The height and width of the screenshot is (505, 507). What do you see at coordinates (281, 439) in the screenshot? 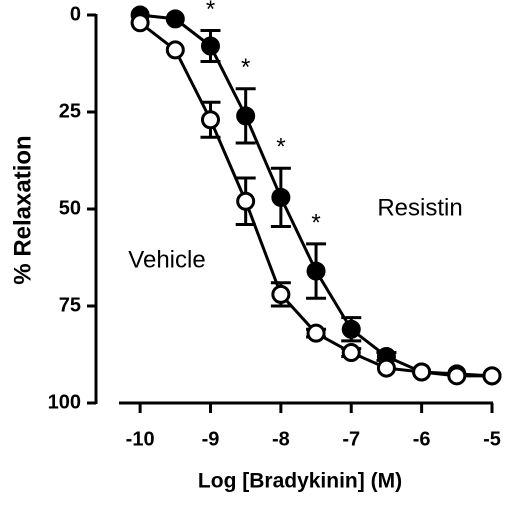
I see `x-tick-label: -8` at bounding box center [281, 439].